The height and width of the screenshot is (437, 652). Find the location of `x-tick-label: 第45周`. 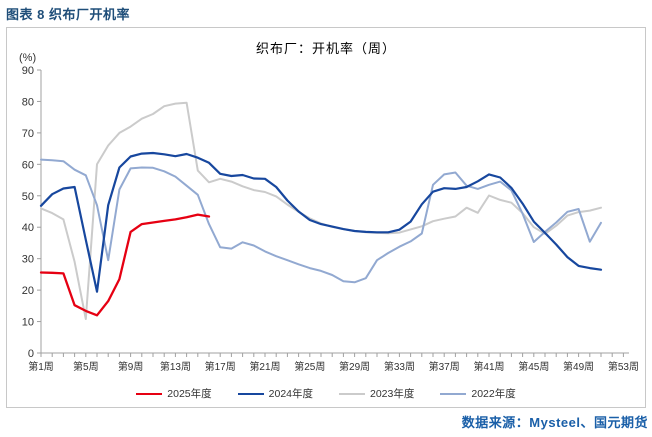

x-tick-label: 第45周 is located at coordinates (533, 366).